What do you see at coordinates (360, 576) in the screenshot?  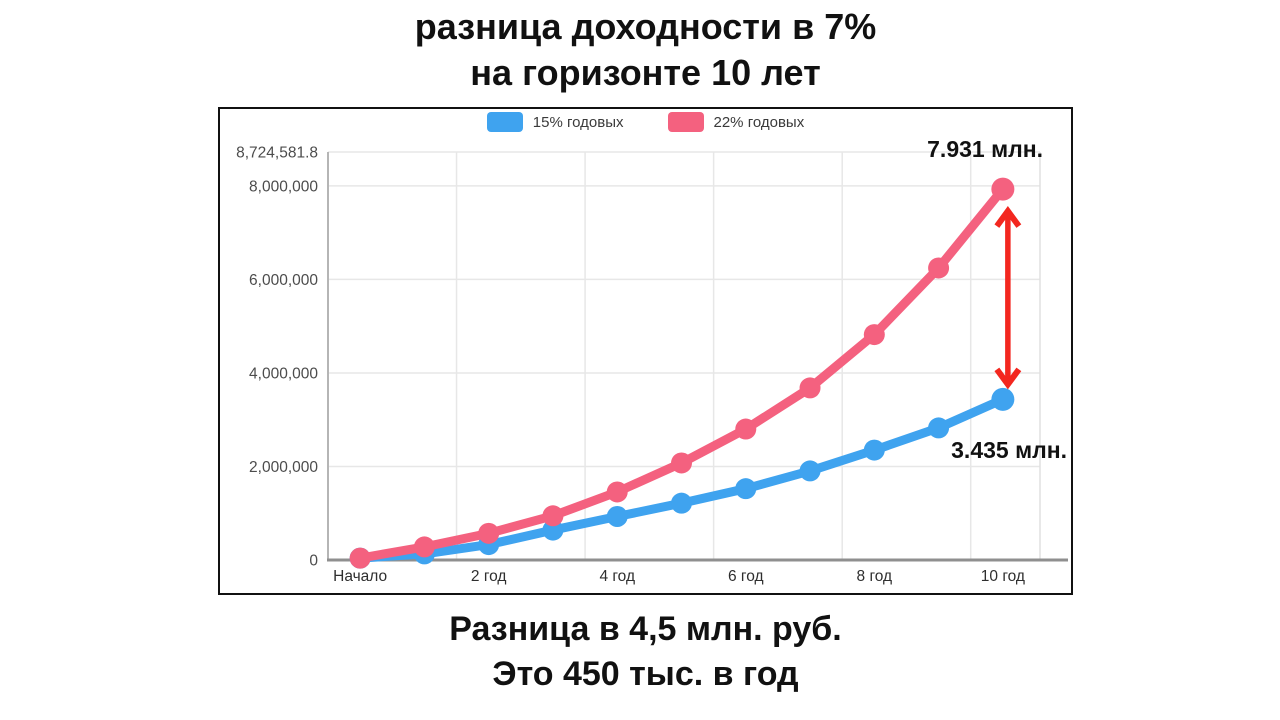 I see `x-axis-tick-label: Начало` at bounding box center [360, 576].